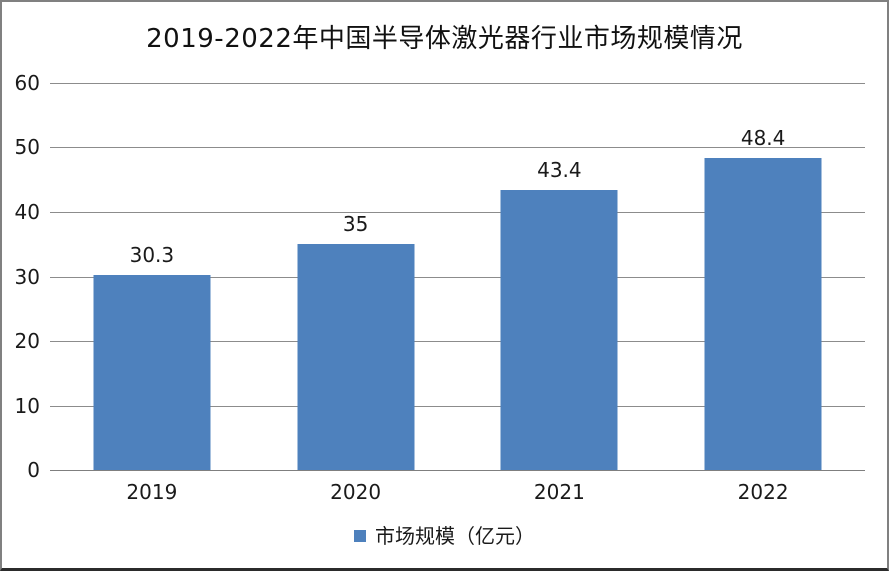 This screenshot has height=571, width=889. I want to click on bar-2019, so click(152, 372).